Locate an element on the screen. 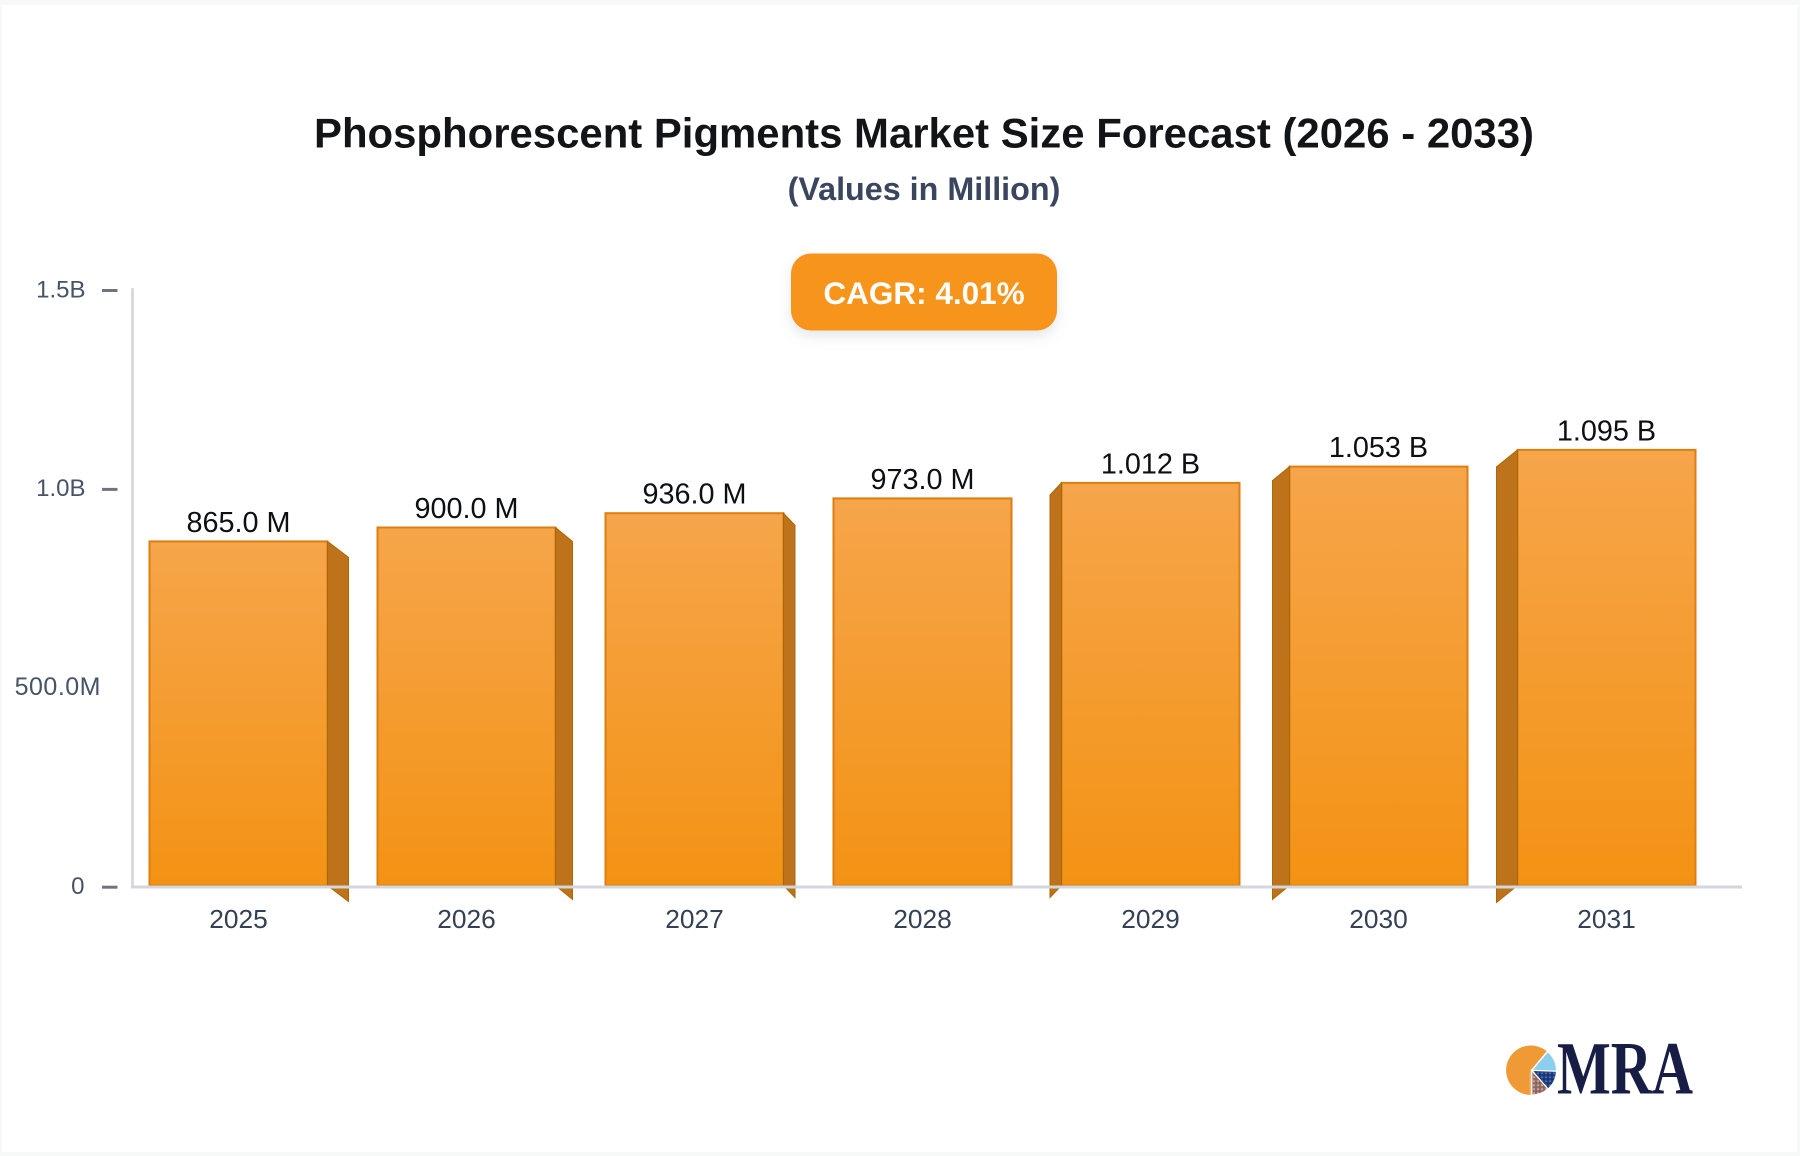 The height and width of the screenshot is (1156, 1800). svg-text: 2030 is located at coordinates (1378, 919).